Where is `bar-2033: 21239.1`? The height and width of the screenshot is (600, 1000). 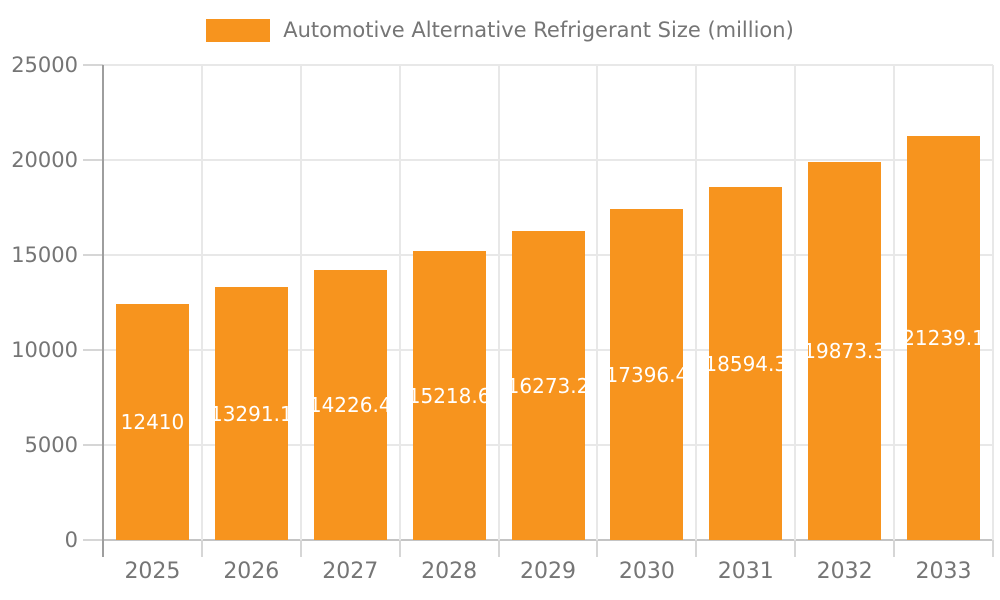 bar-2033: 21239.1 is located at coordinates (944, 338).